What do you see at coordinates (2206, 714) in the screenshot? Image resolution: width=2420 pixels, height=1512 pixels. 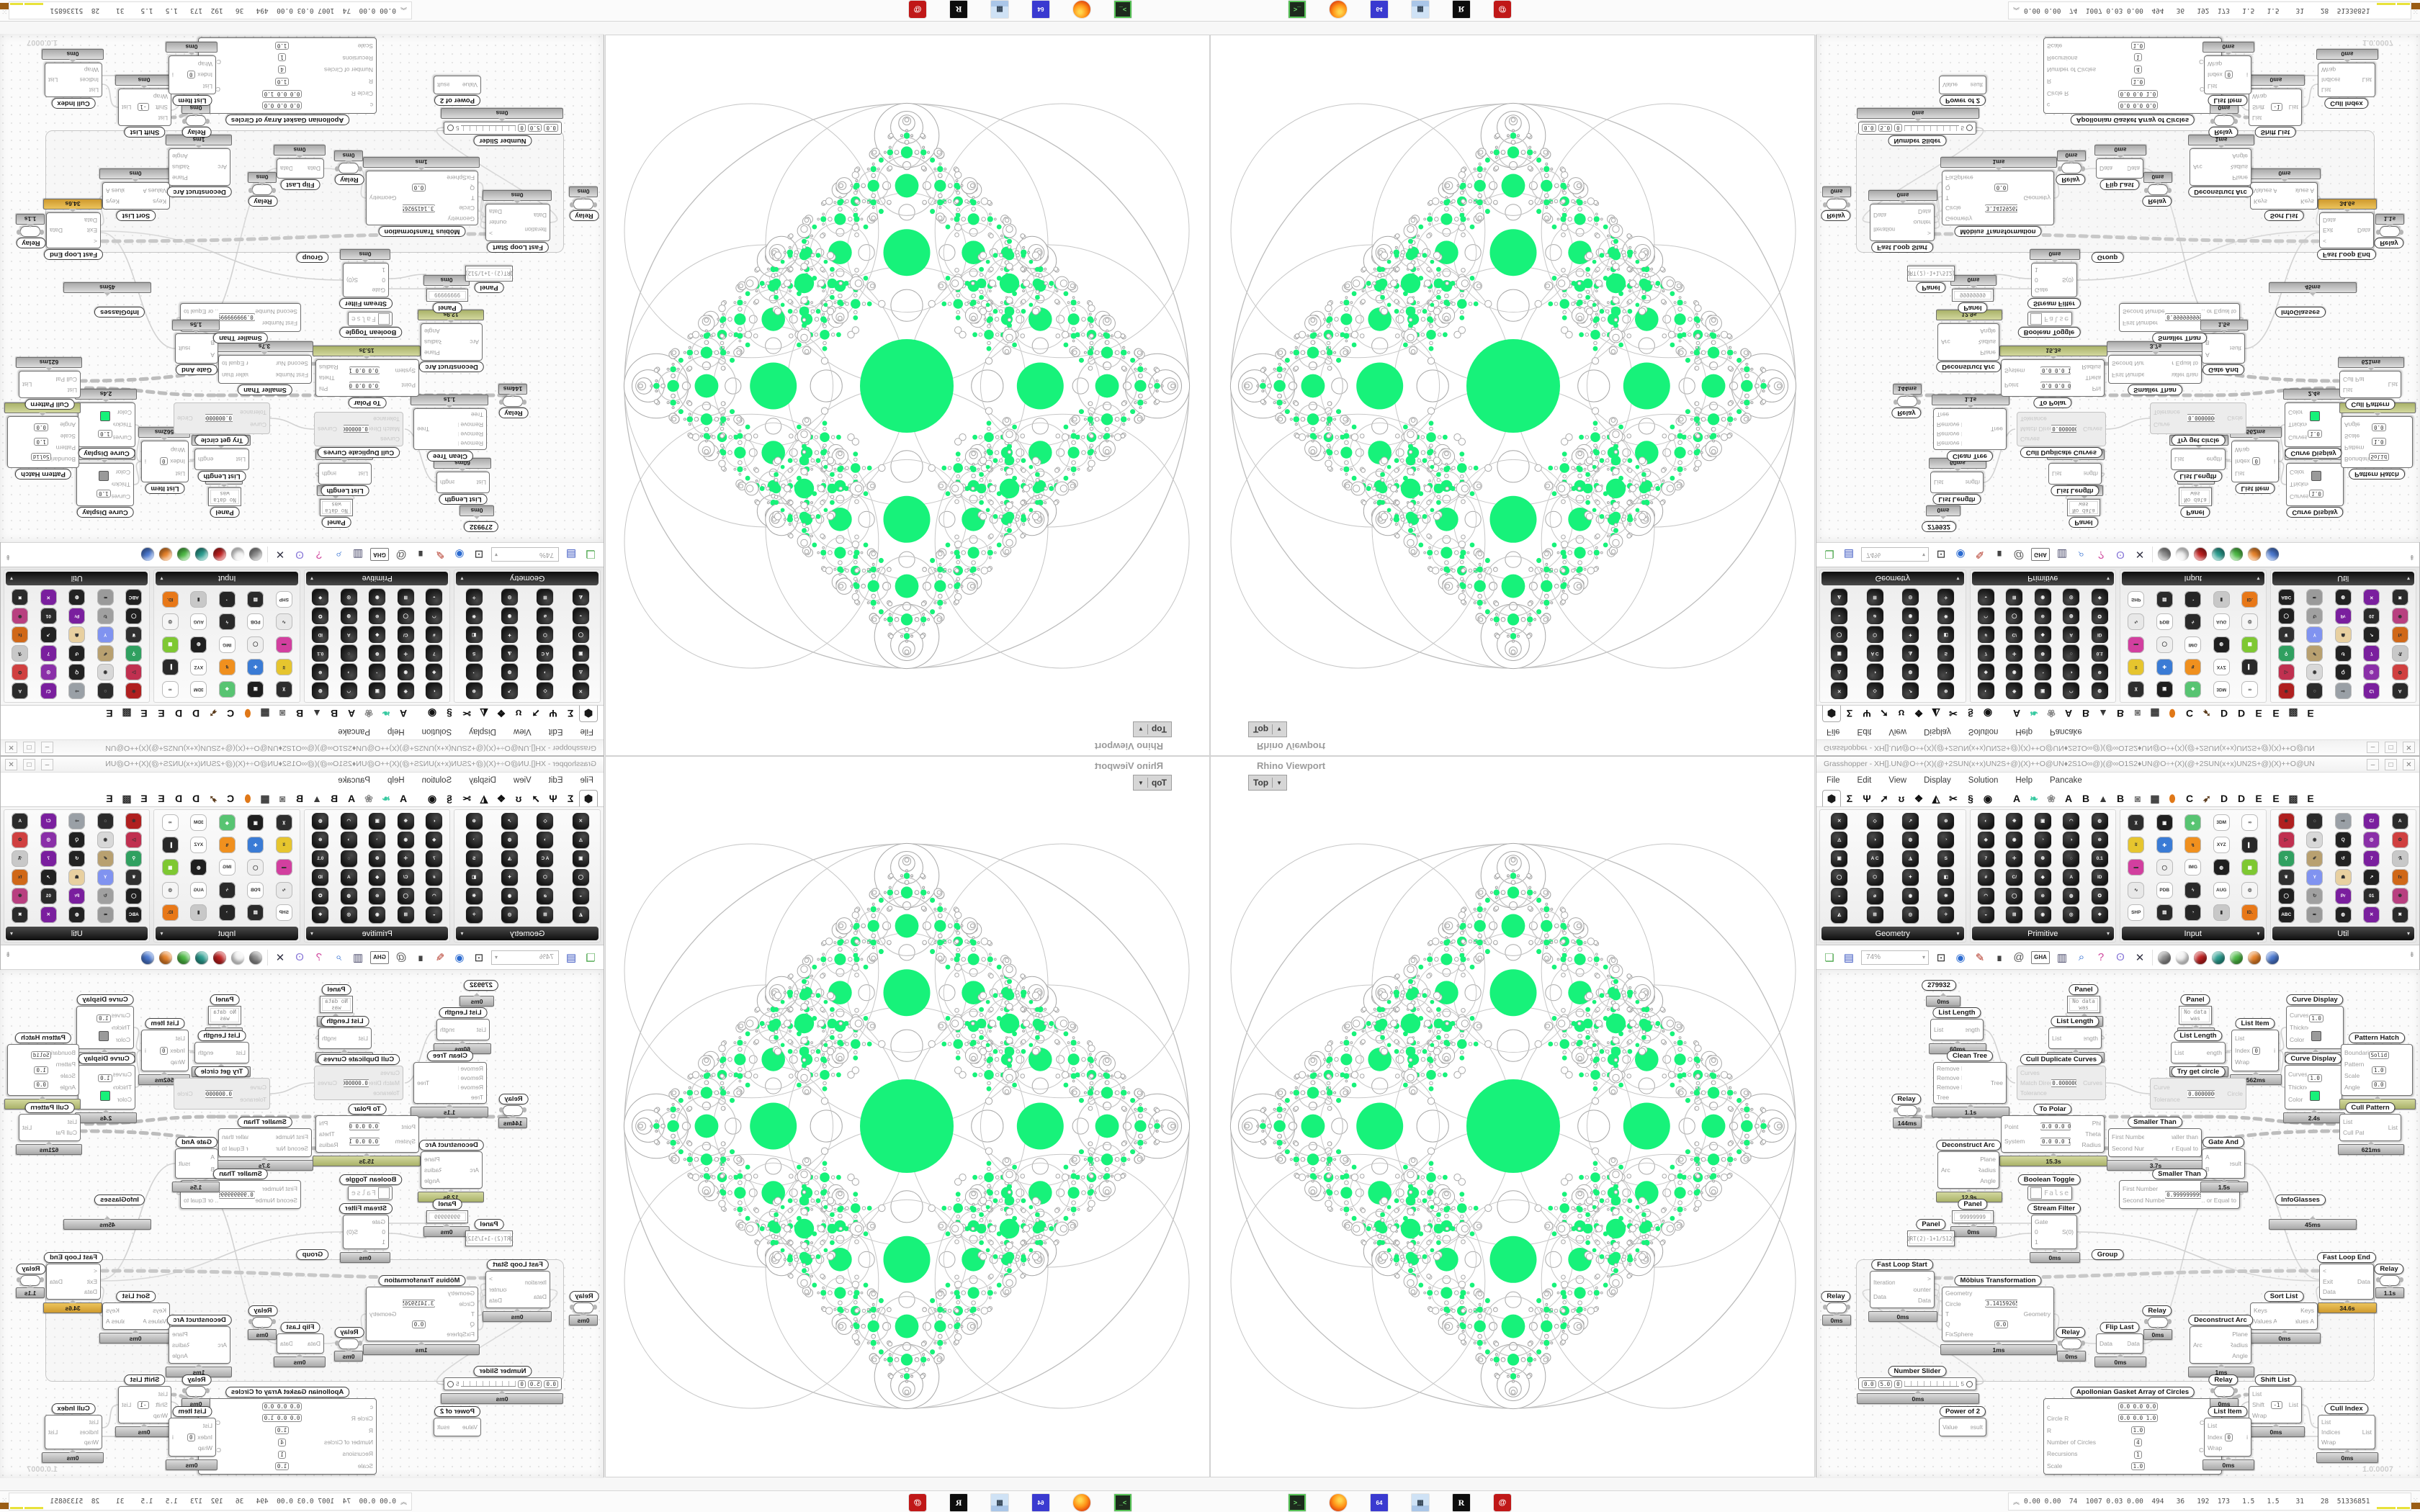 I see `tab-plugin-bird: ➶` at bounding box center [2206, 714].